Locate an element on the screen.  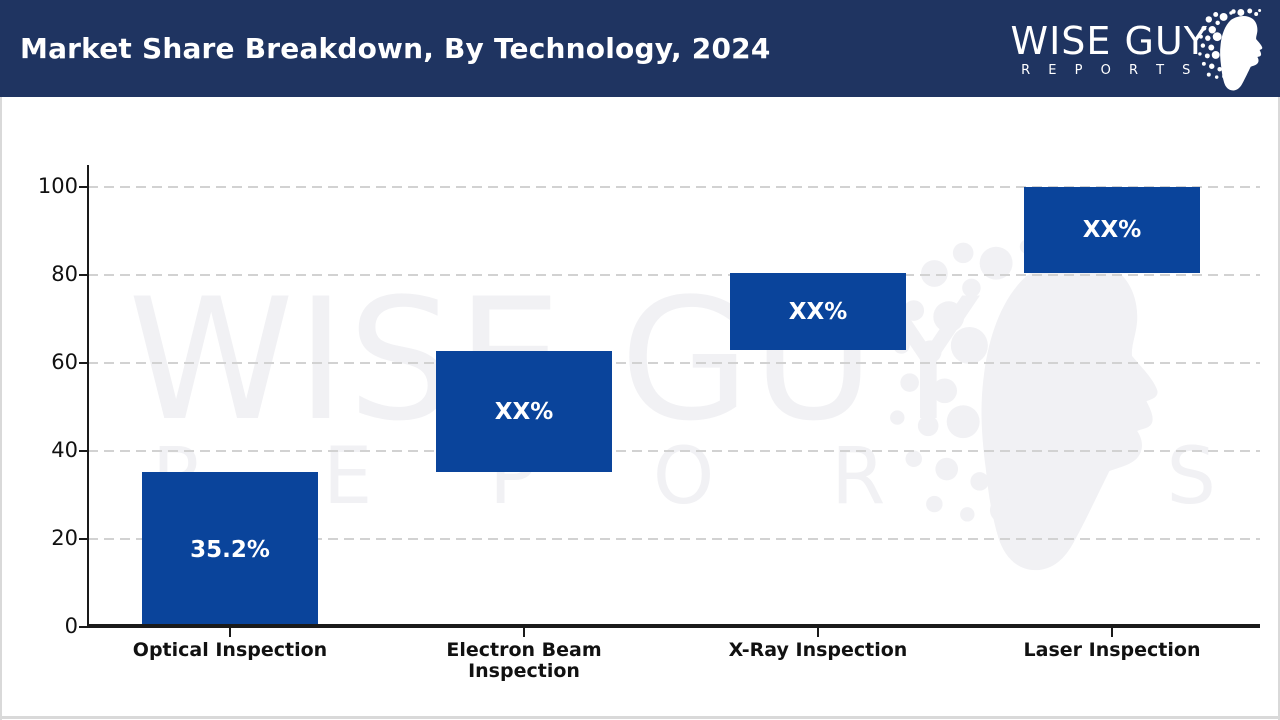
x-tick-label-1: Optical Inspection is located at coordinates (230, 650).